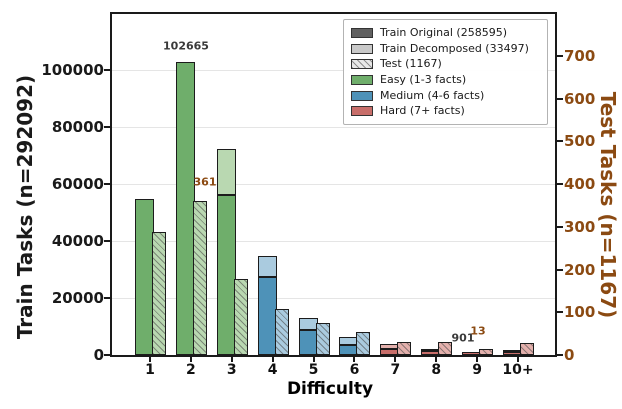 The height and width of the screenshot is (409, 622). I want to click on bar-value-annotation: 13, so click(478, 331).